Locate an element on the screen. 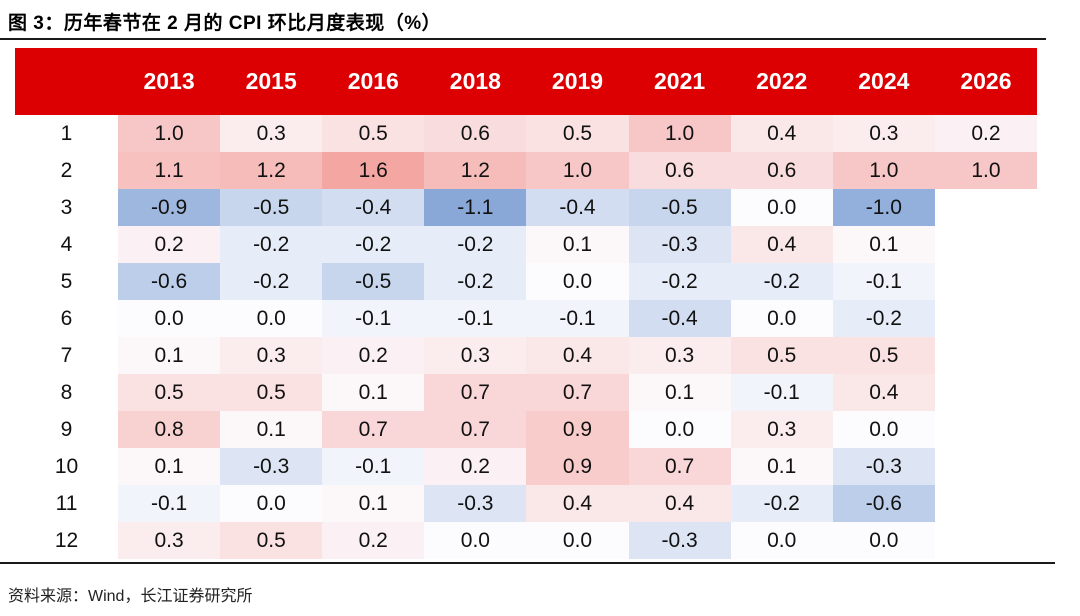  source-note: 资料来源：Wind，长江证券研究所 is located at coordinates (130, 596).